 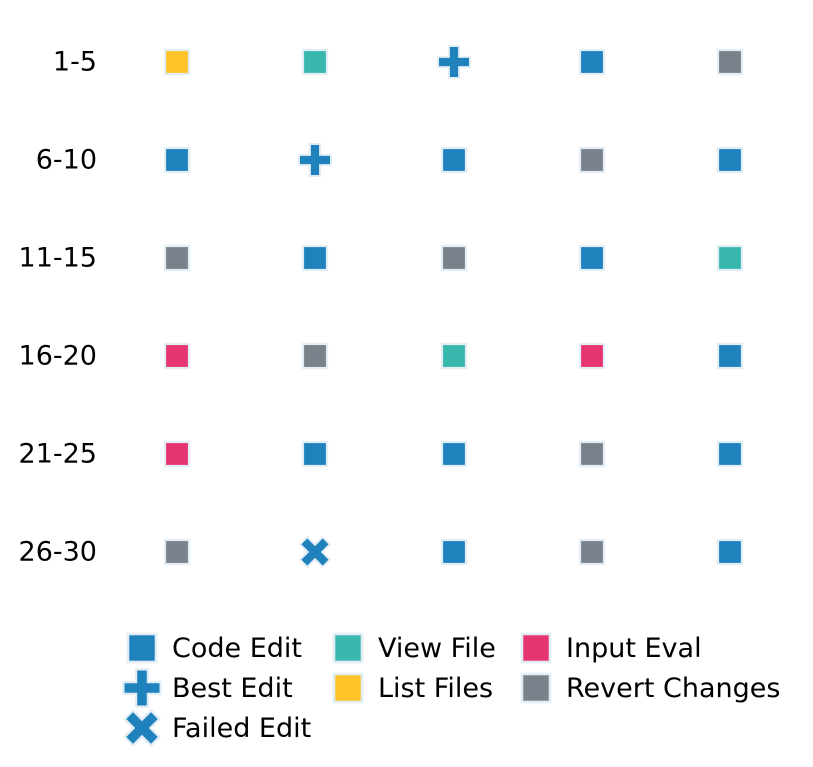 I want to click on list-files-square-icon, so click(x=348, y=688).